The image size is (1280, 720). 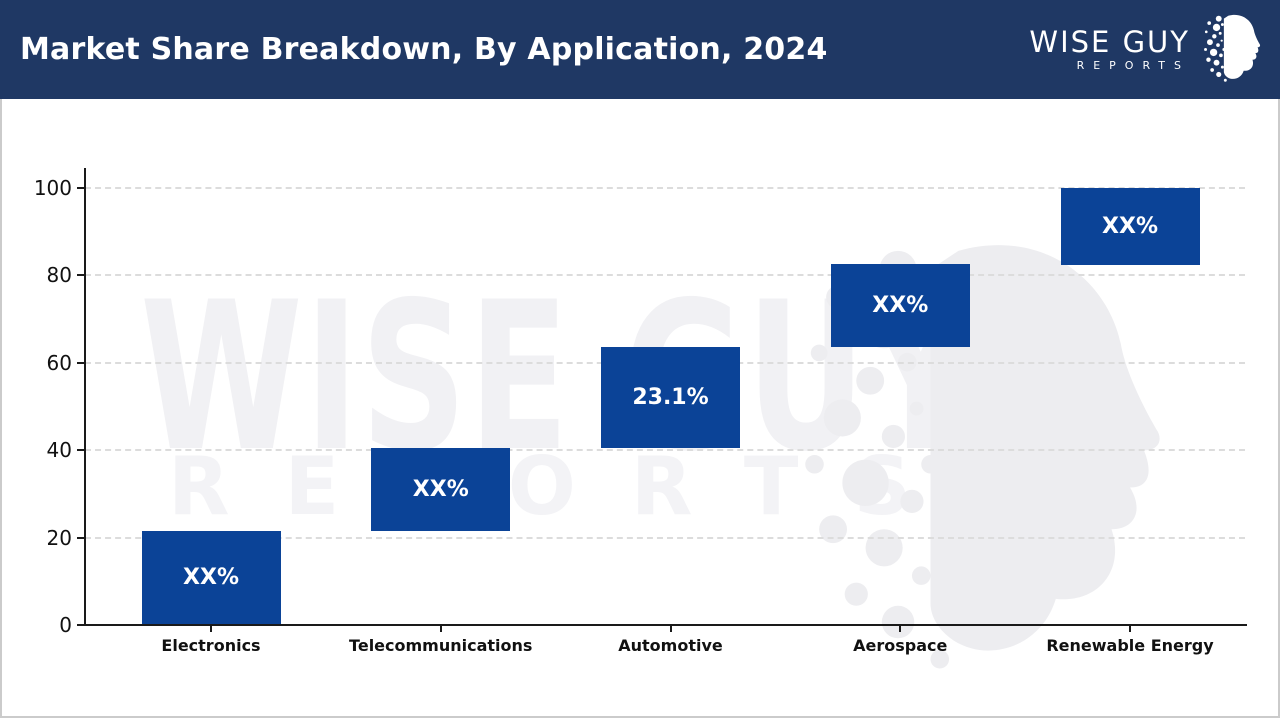 I want to click on logo-wordmark: WISE GUY, so click(x=1109, y=41).